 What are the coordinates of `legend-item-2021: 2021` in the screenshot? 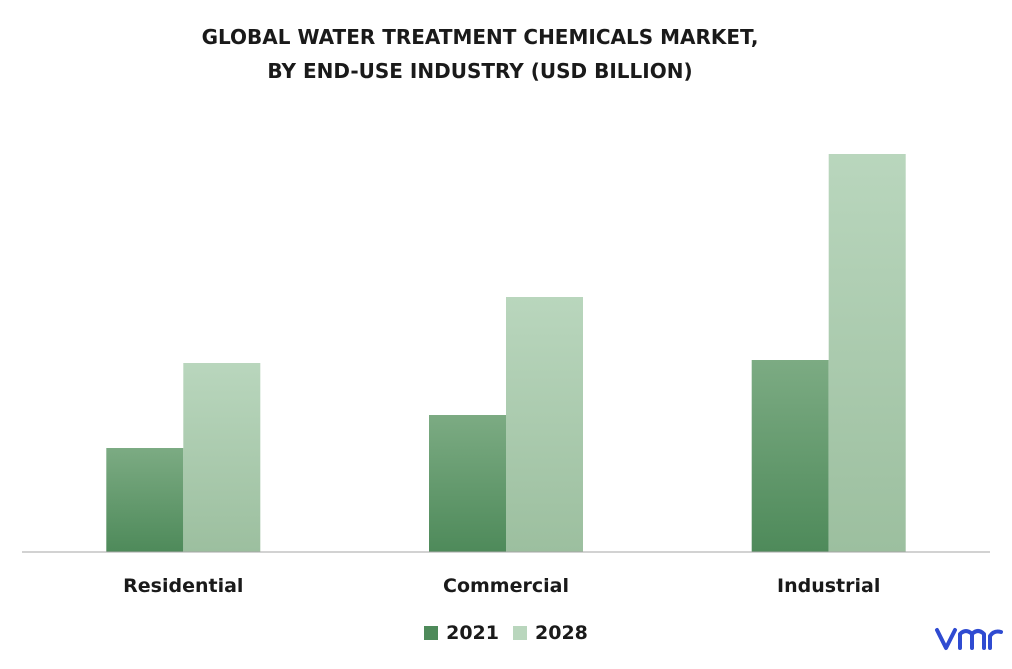 It's located at (461, 633).